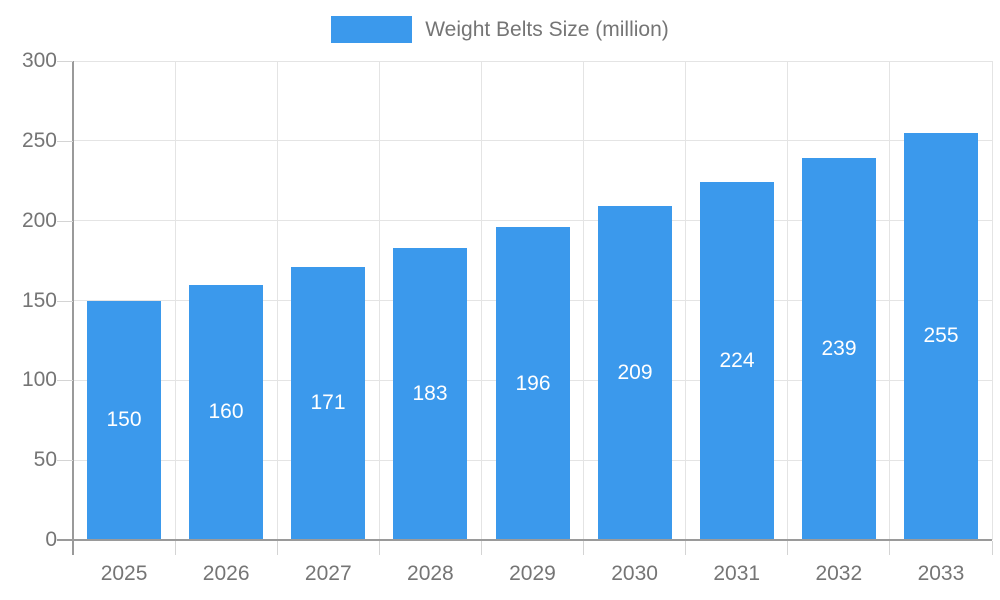 Image resolution: width=1000 pixels, height=600 pixels. I want to click on y-axis-tick-label: 200, so click(39, 220).